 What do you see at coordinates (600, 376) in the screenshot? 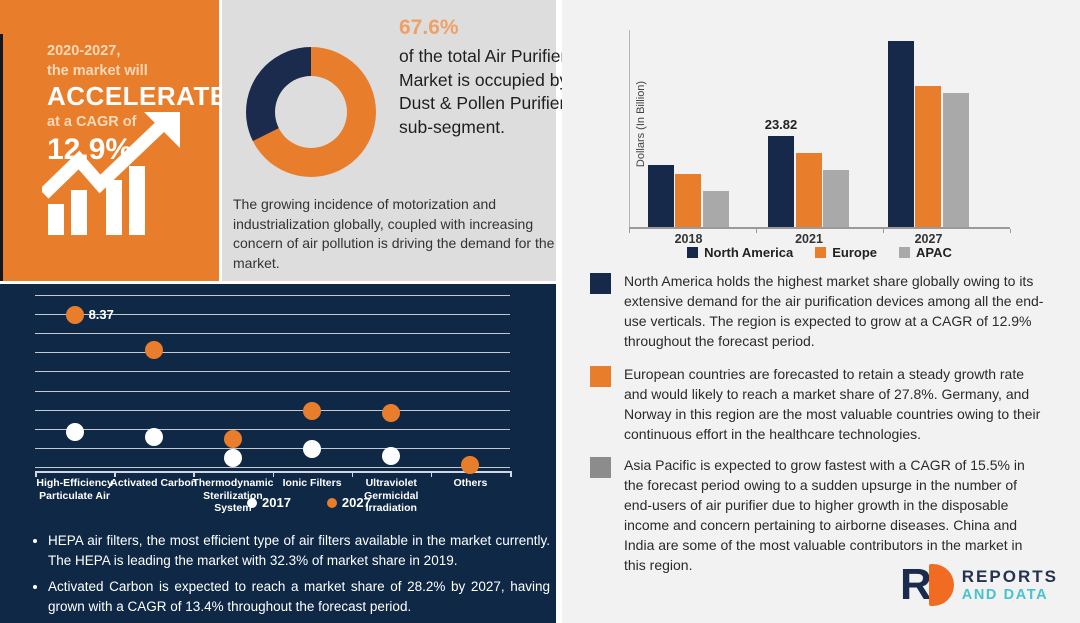
I see `orange-square-bullet` at bounding box center [600, 376].